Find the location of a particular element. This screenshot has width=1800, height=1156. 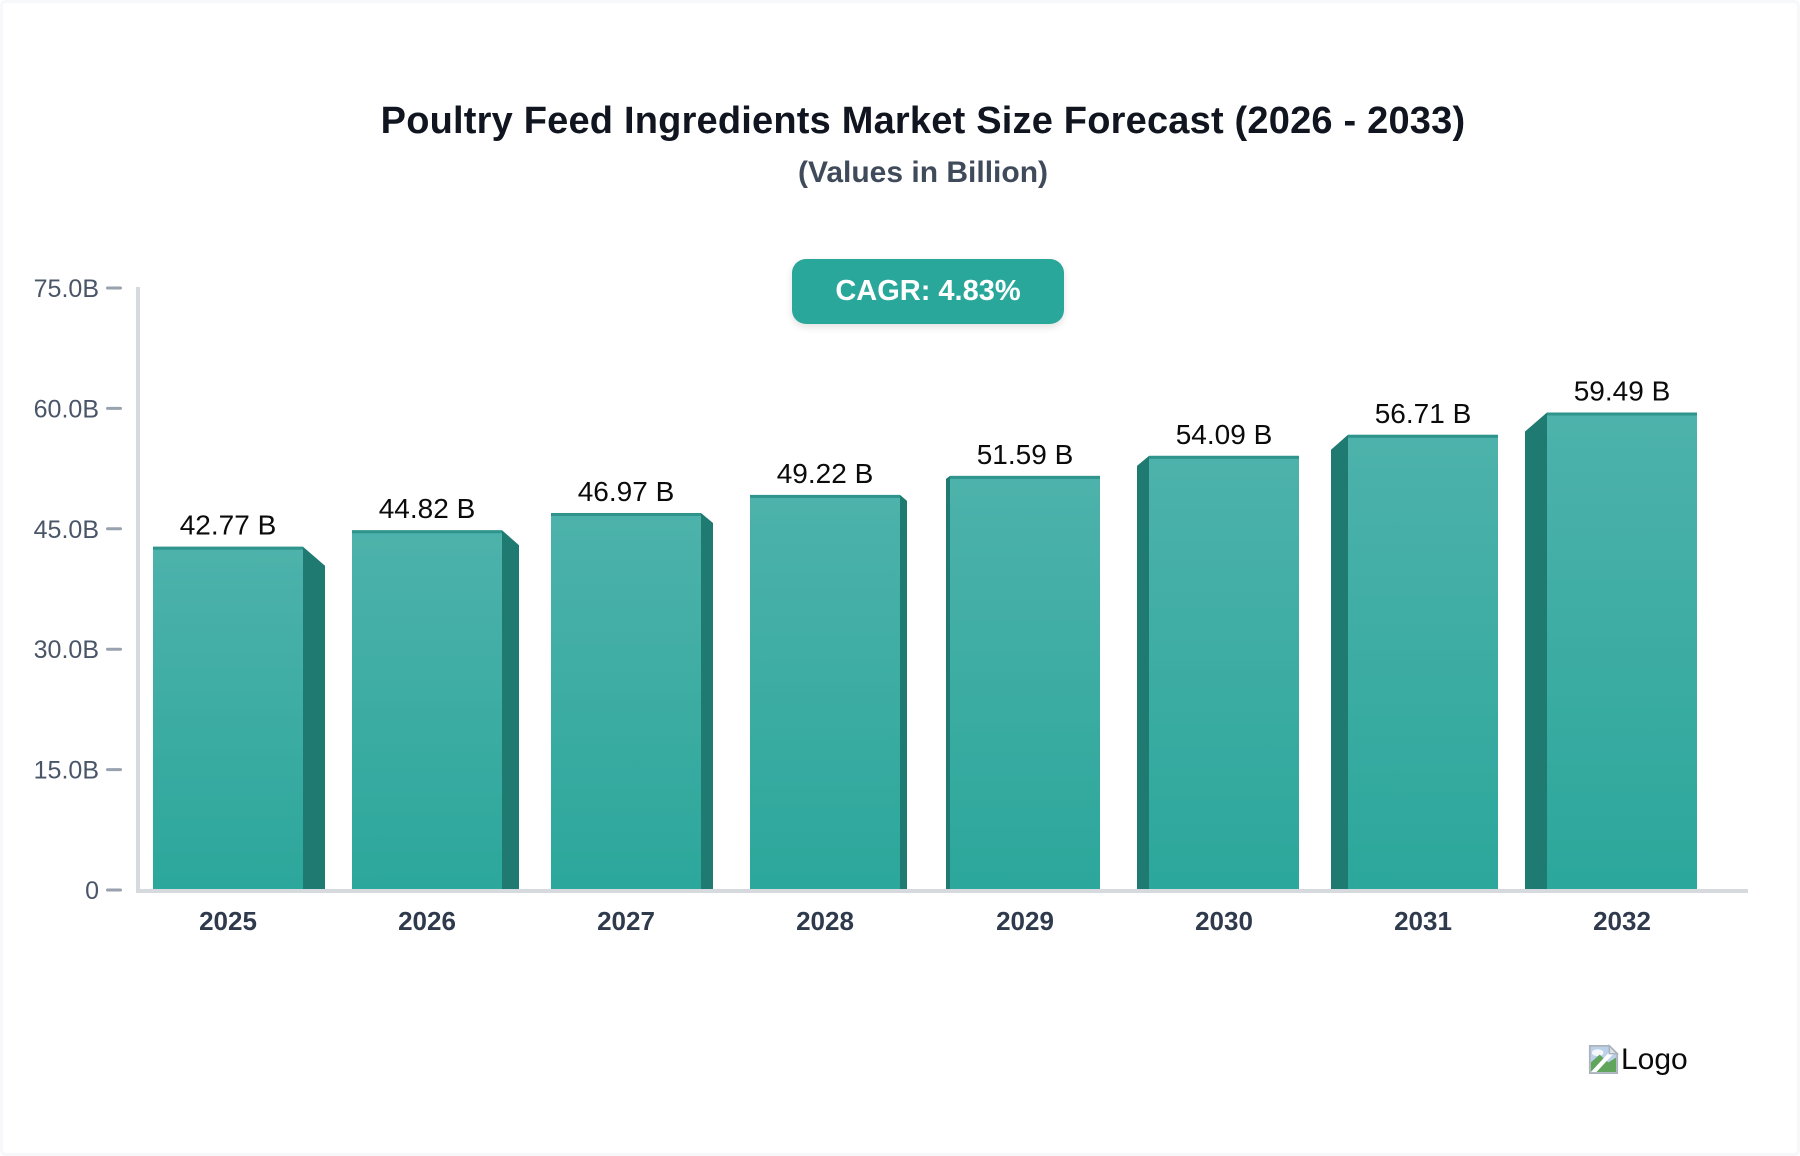

x-axis-label: 2027 is located at coordinates (626, 921).